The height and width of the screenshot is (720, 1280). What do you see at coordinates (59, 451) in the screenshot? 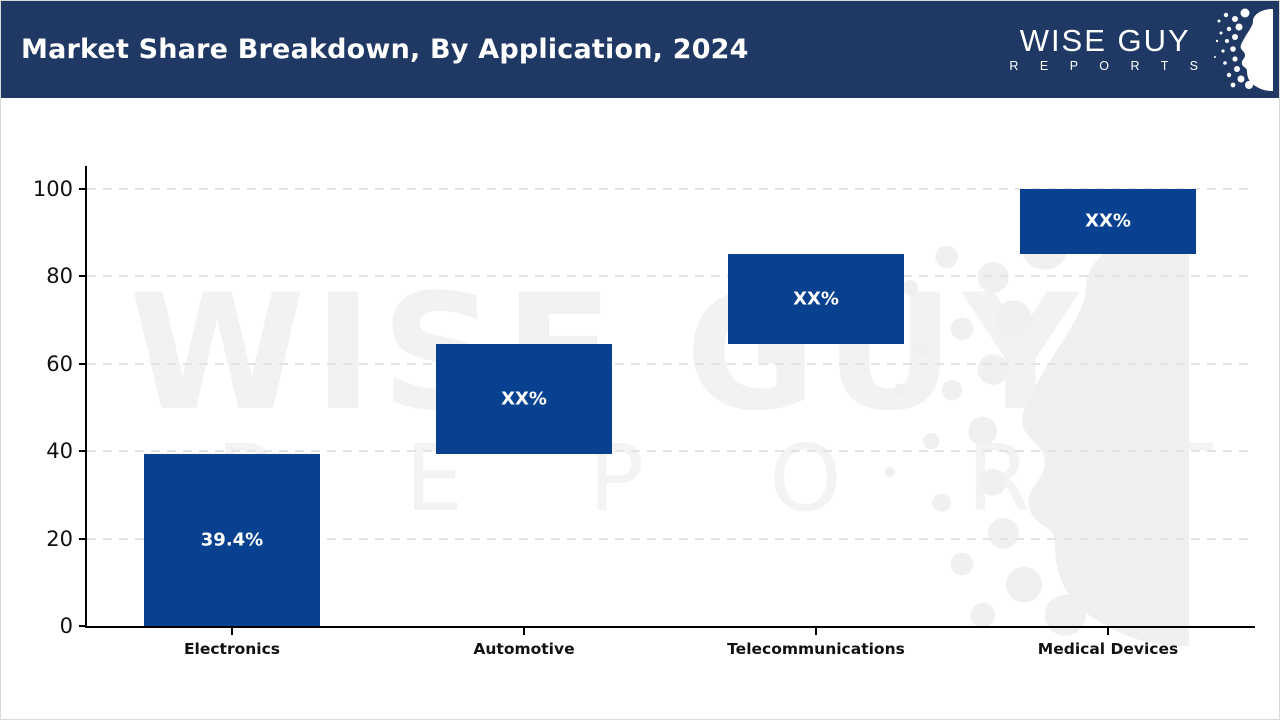
I see `y-tick-label: 40` at bounding box center [59, 451].